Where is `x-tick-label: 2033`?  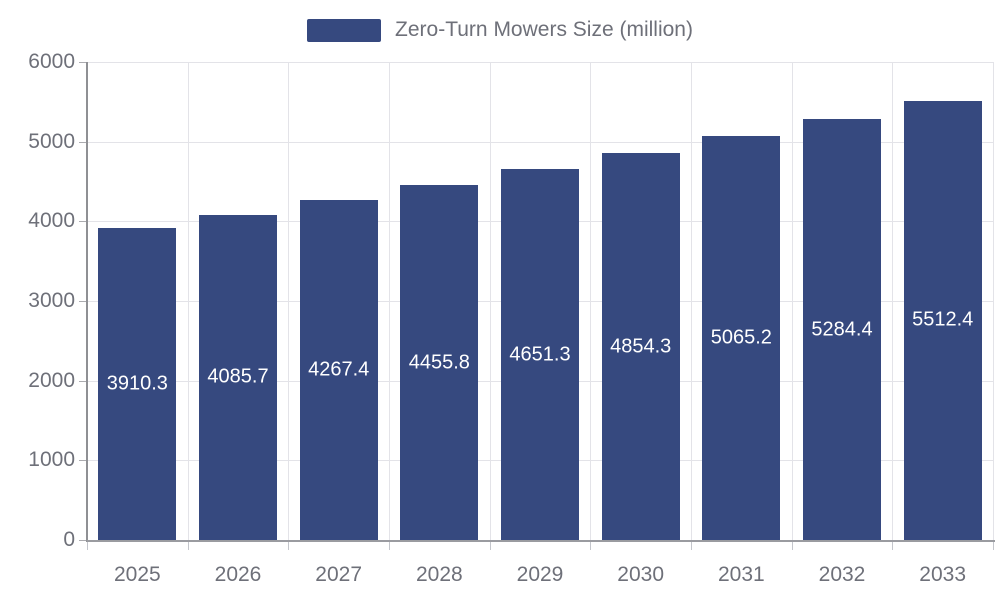 x-tick-label: 2033 is located at coordinates (943, 574).